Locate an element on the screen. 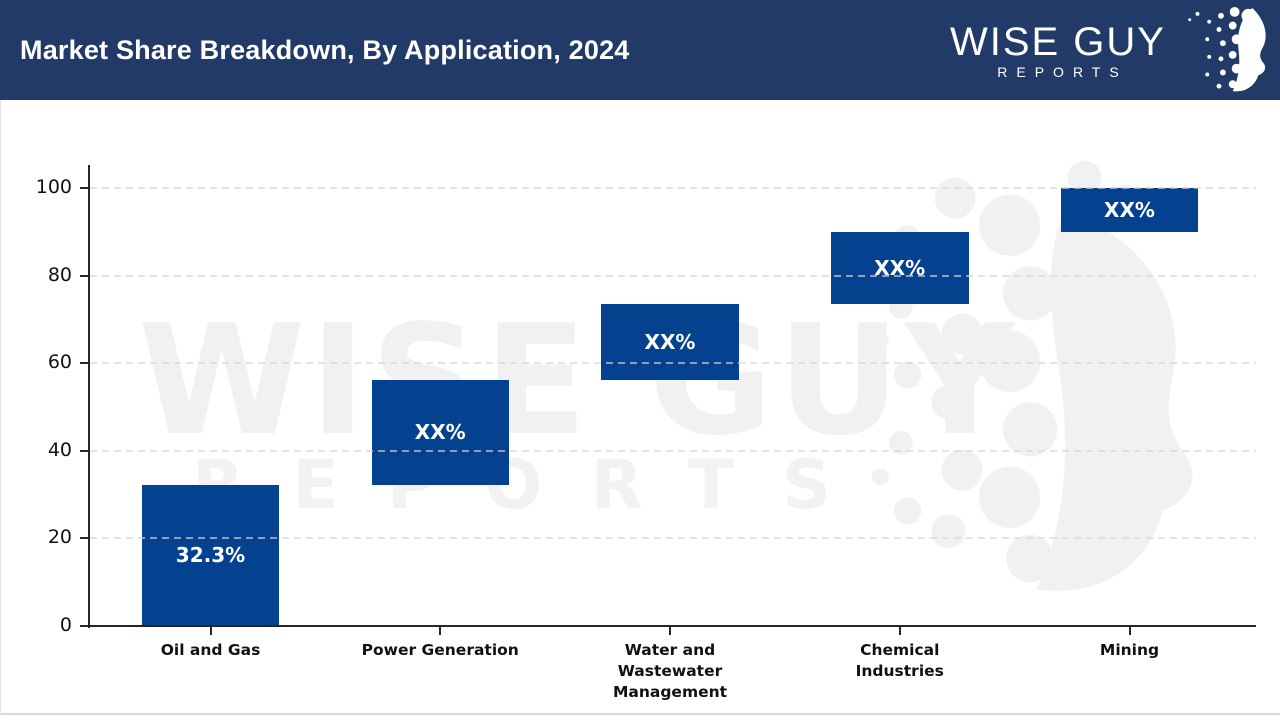 This screenshot has width=1280, height=720. logo-text: WISE GUY REPORTS is located at coordinates (1058, 50).